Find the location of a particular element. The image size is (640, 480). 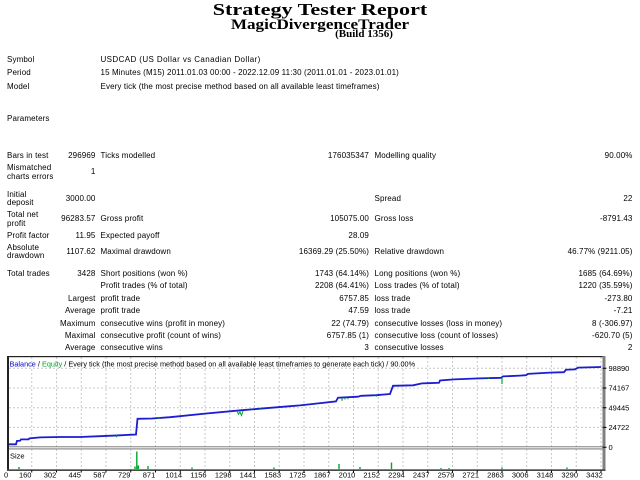

svg-text: 3148 is located at coordinates (545, 475).